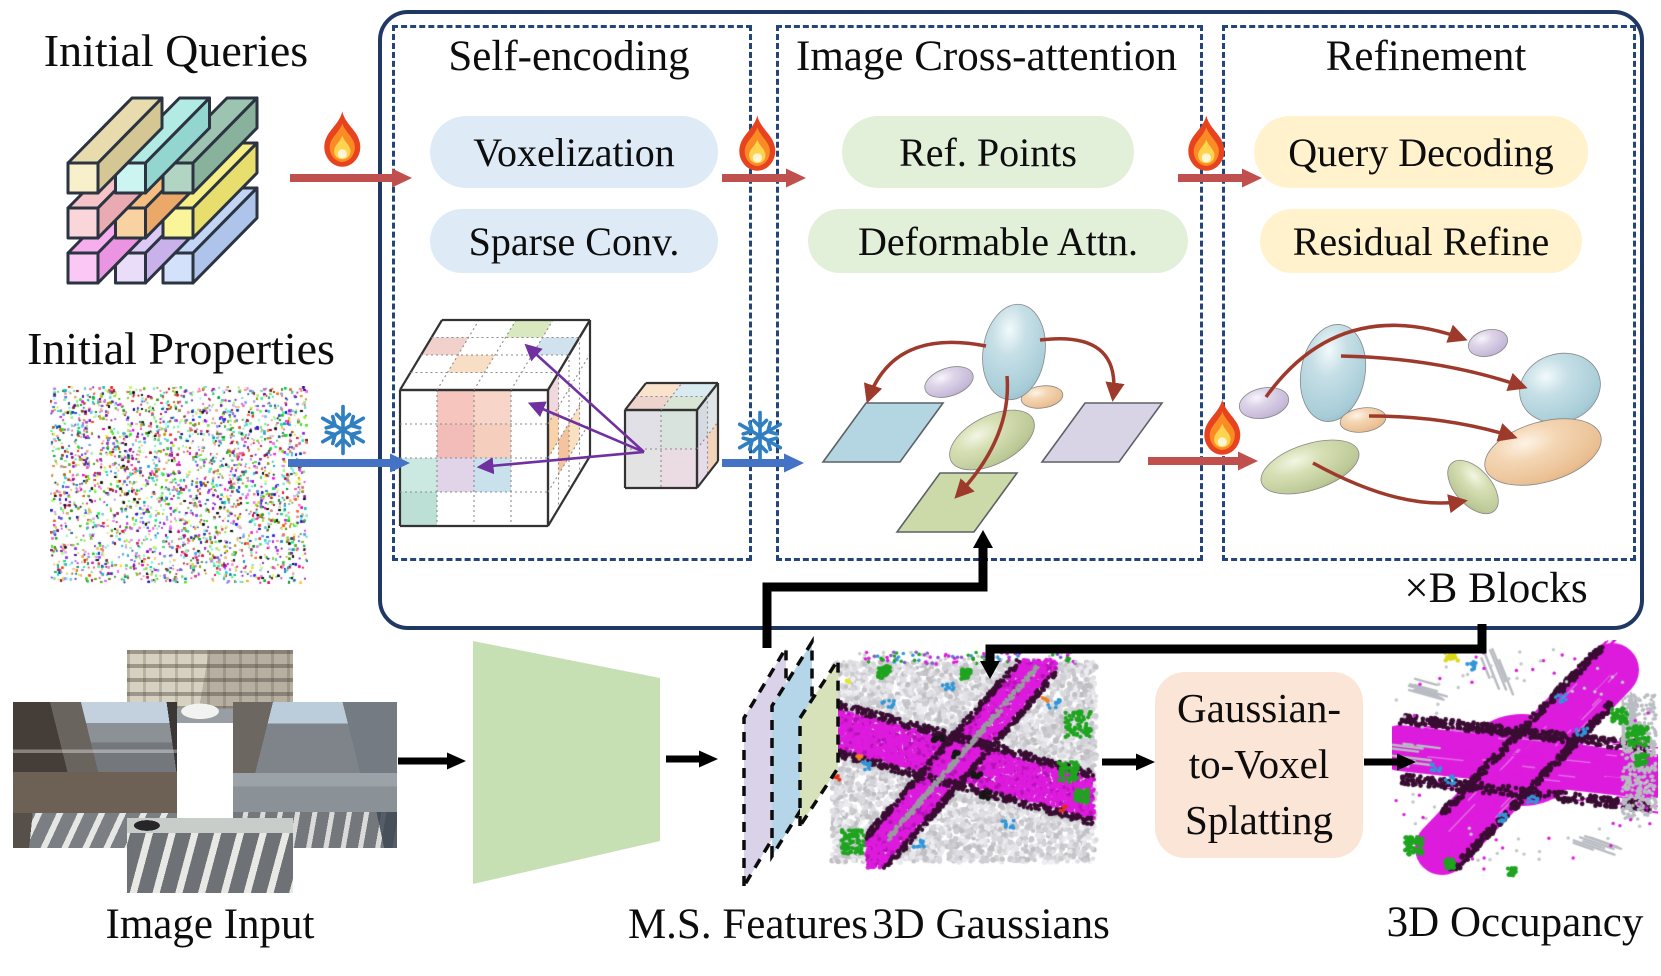  What do you see at coordinates (1496, 588) in the screenshot?
I see `blocks-repeat-label: ×B Blocks` at bounding box center [1496, 588].